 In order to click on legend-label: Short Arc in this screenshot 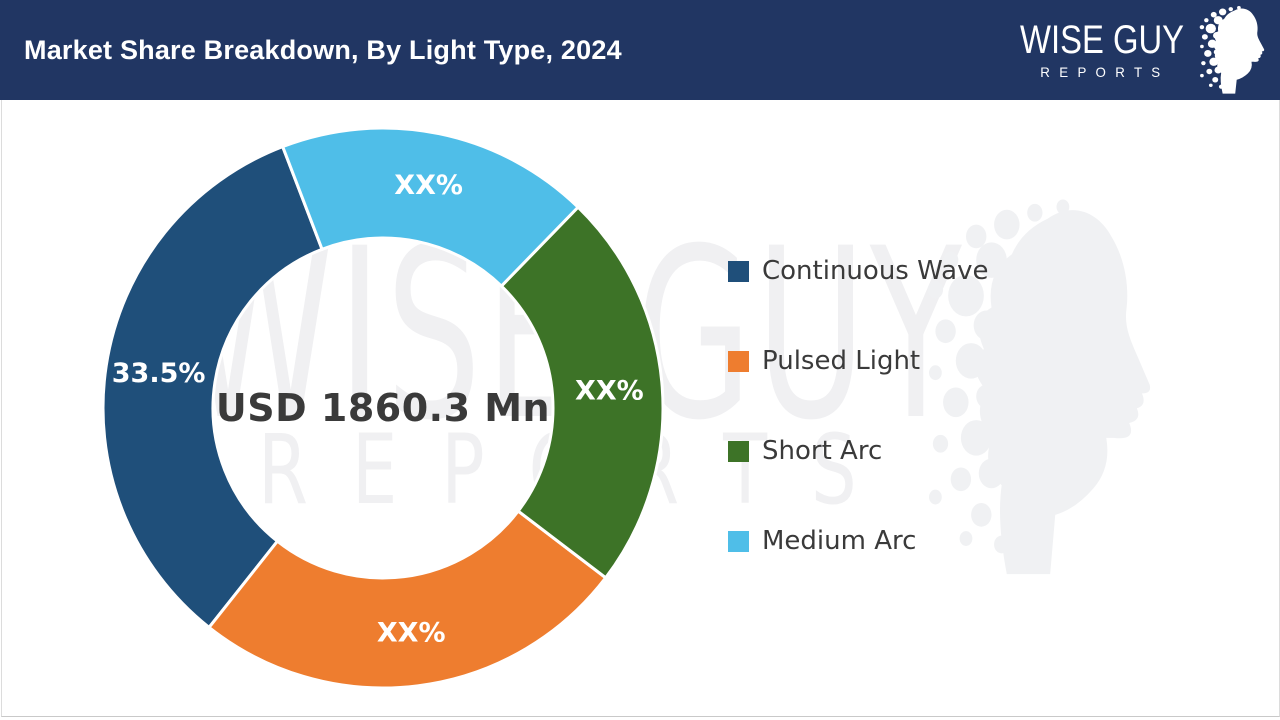, I will do `click(822, 451)`.